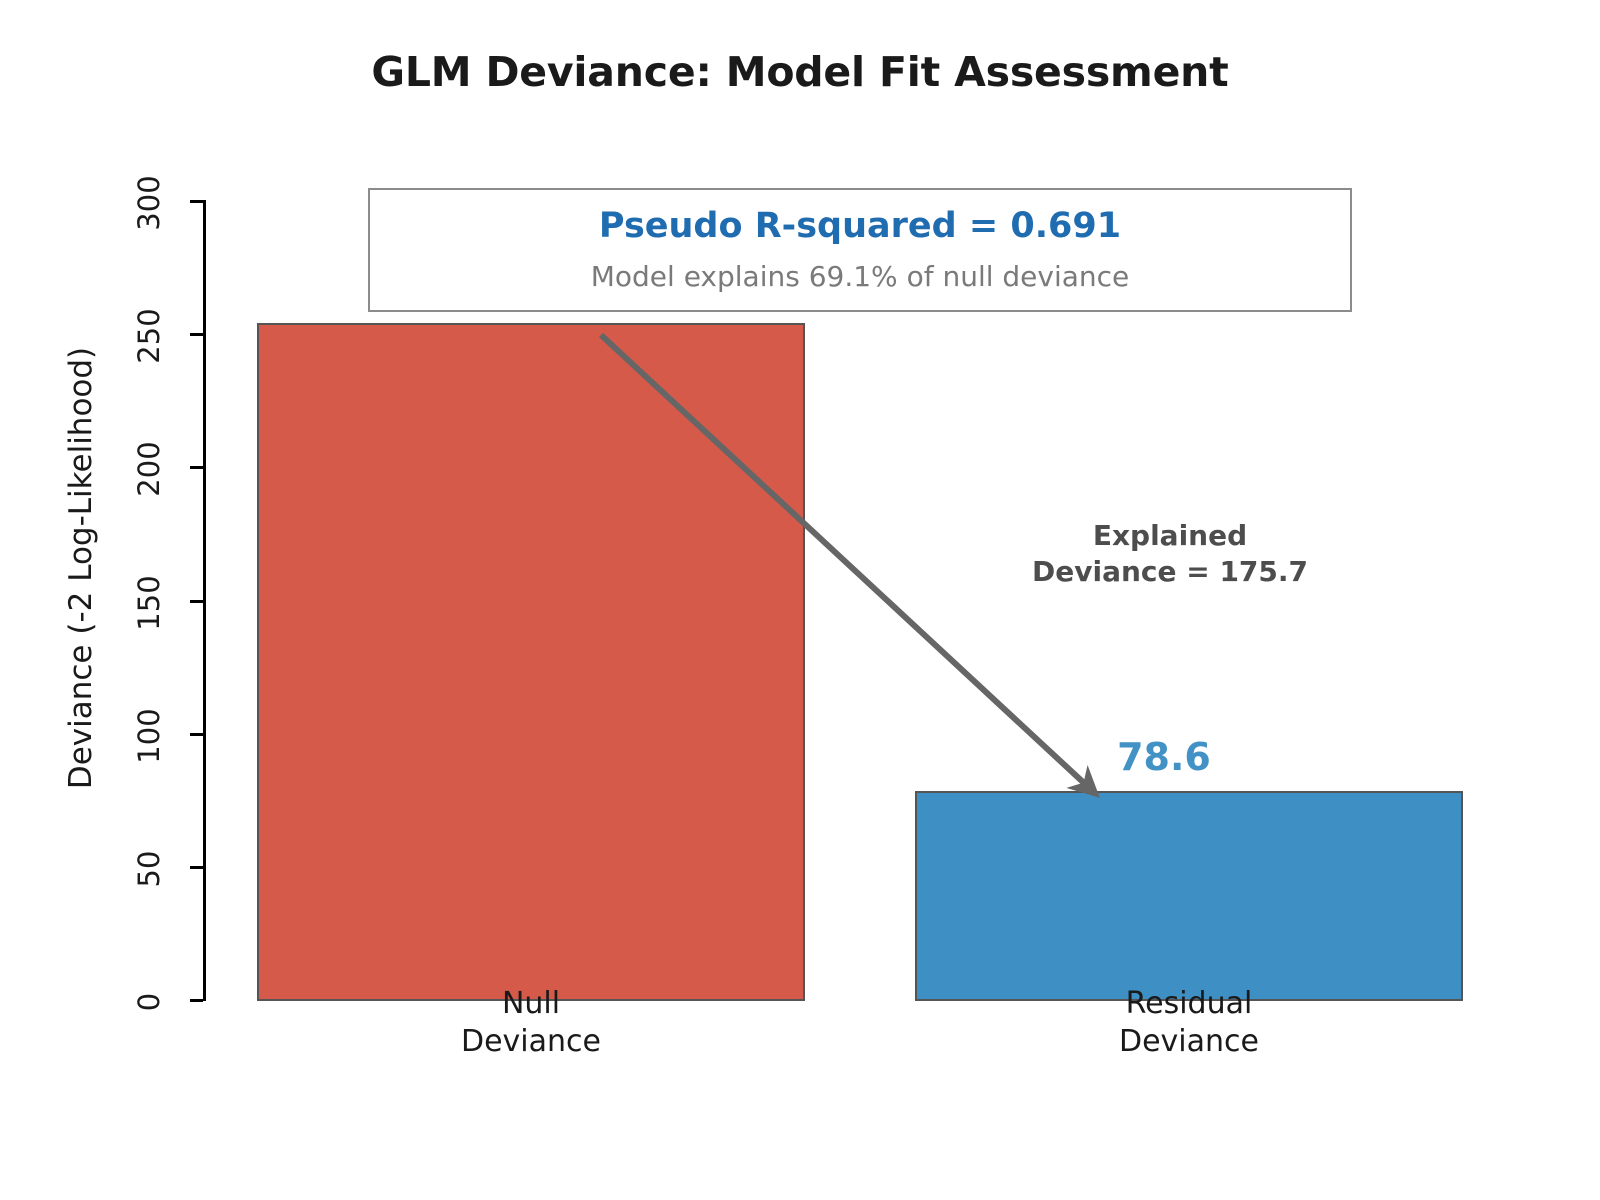 This screenshot has width=1600, height=1200. Describe the element at coordinates (149, 469) in the screenshot. I see `y-tick-label-200: 200` at that location.